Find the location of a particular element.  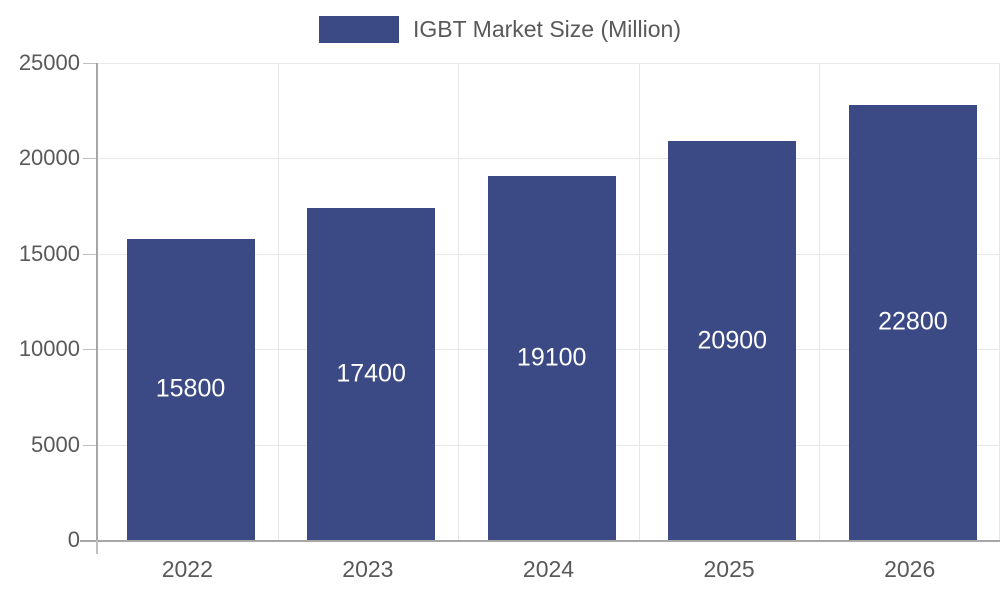

x-tick-label-2022: 2022 is located at coordinates (187, 569).